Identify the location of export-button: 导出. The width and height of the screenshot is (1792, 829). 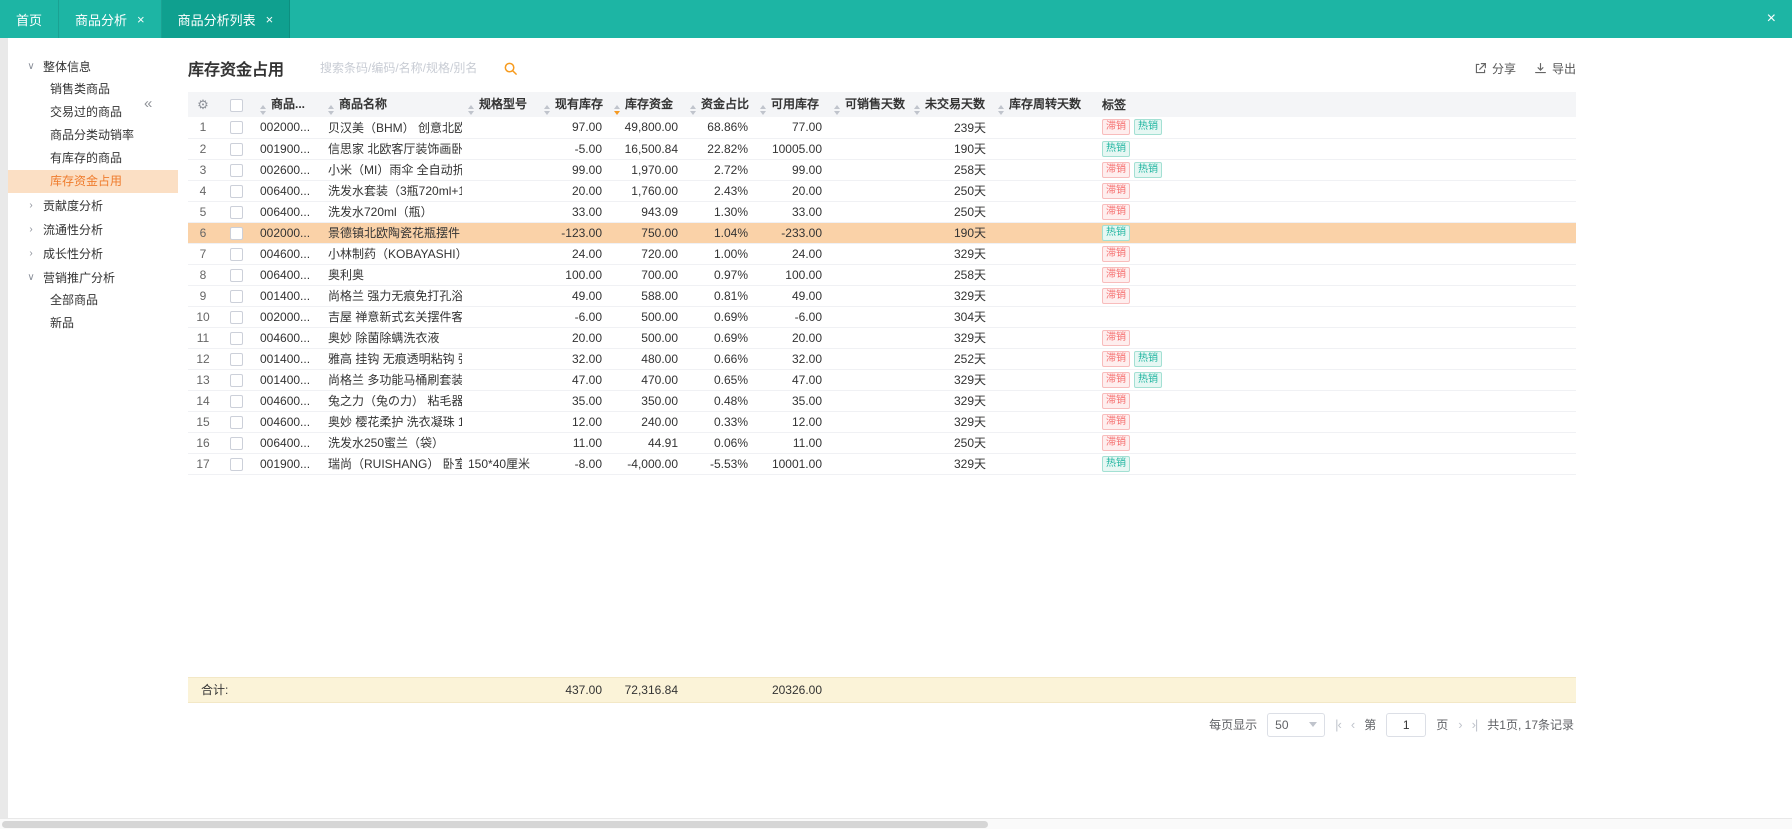
(1555, 68).